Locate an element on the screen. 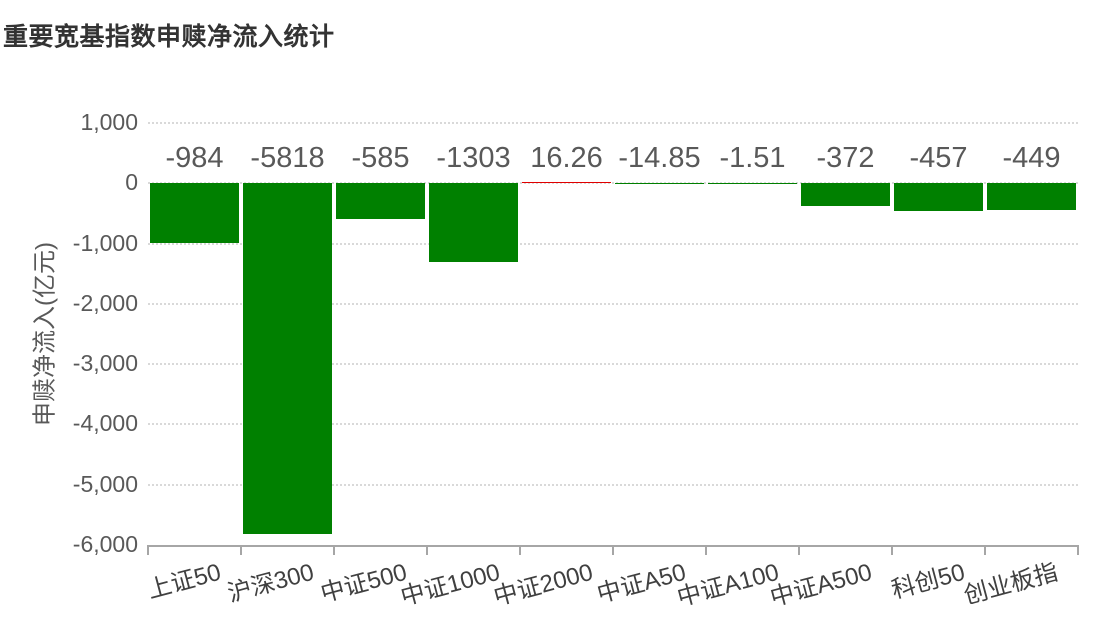  bar-上证50 is located at coordinates (194, 212).